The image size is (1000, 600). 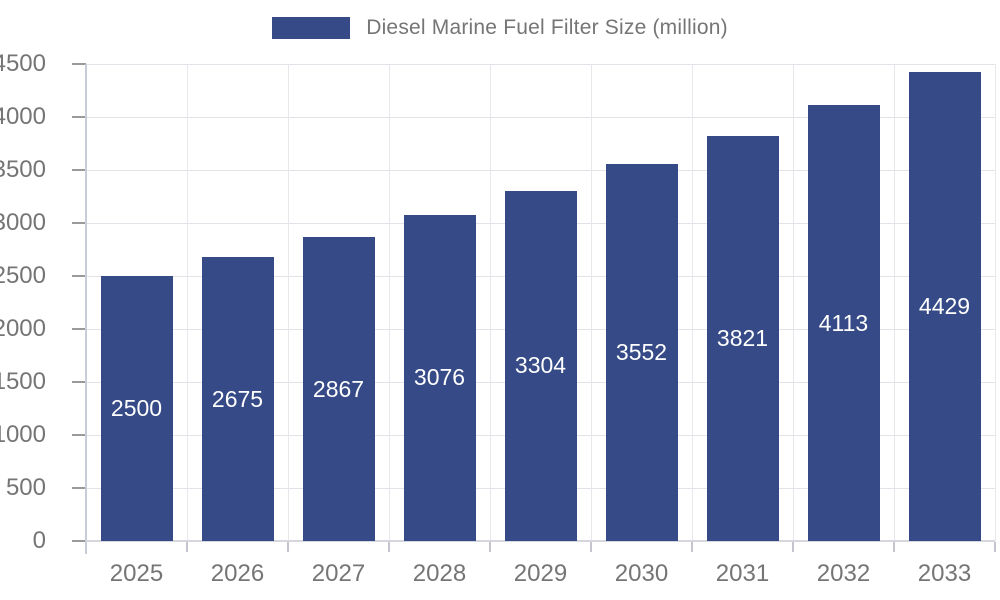 What do you see at coordinates (547, 27) in the screenshot?
I see `legend-label: Diesel Marine Fuel Filter Size (million)` at bounding box center [547, 27].